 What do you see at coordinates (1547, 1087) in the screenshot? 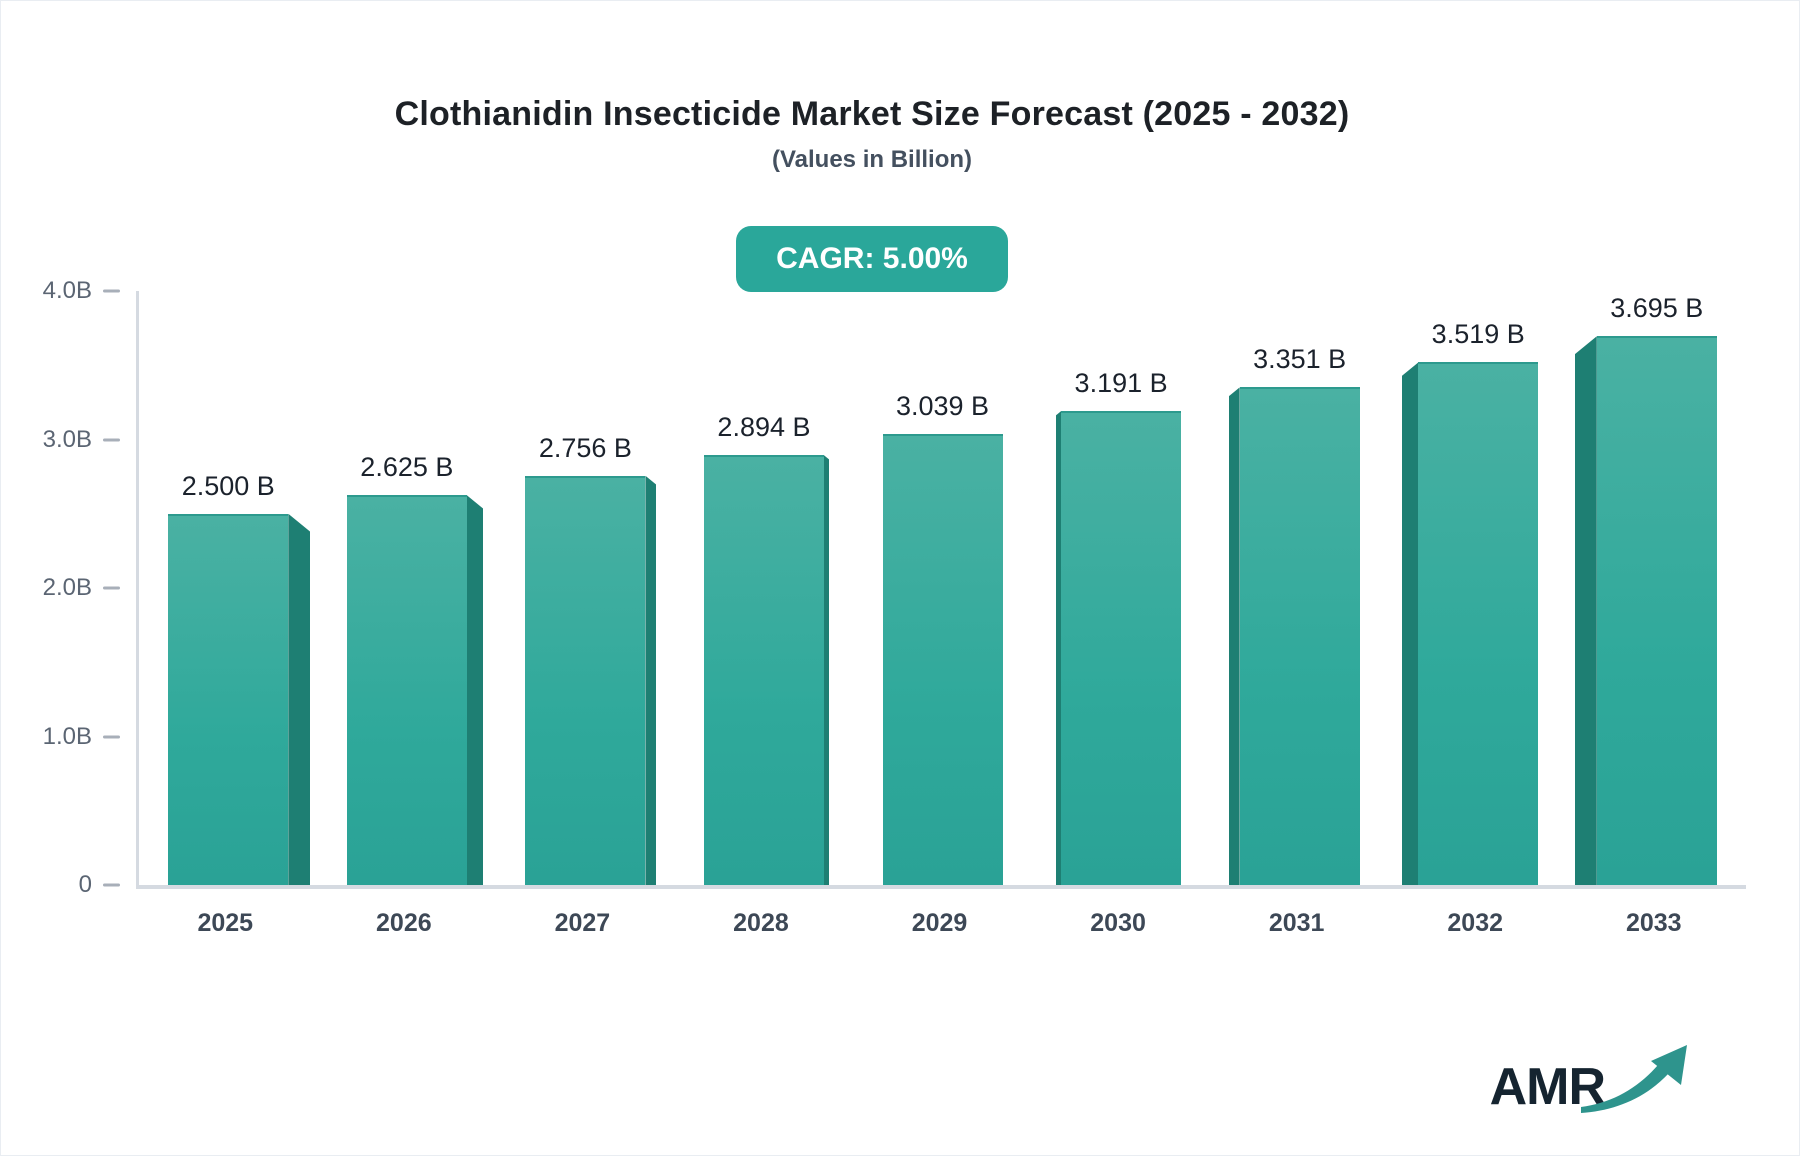
I see `amr-logo-text: AMR` at bounding box center [1547, 1087].